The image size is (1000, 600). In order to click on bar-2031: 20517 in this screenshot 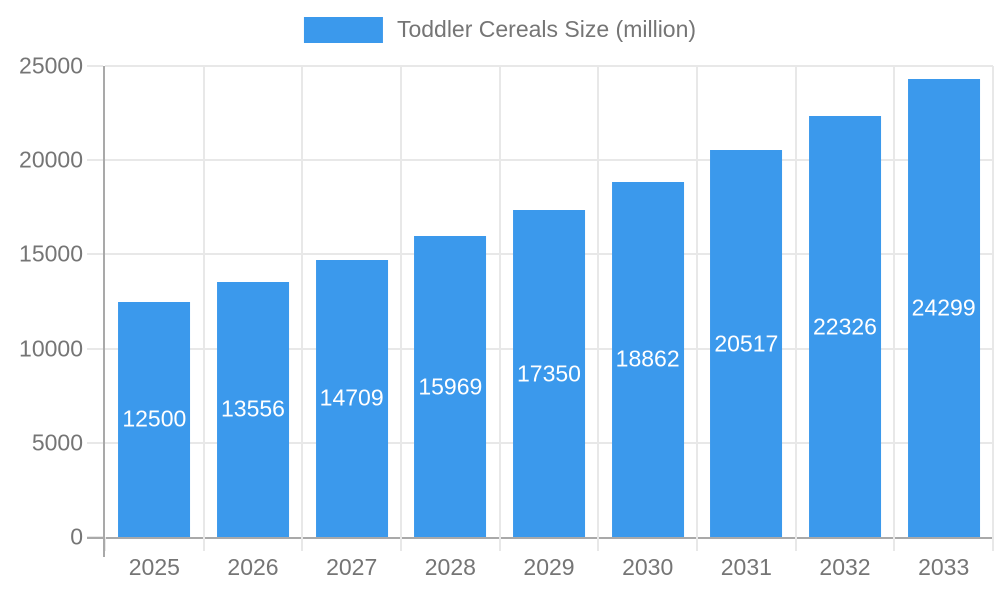, I will do `click(746, 343)`.